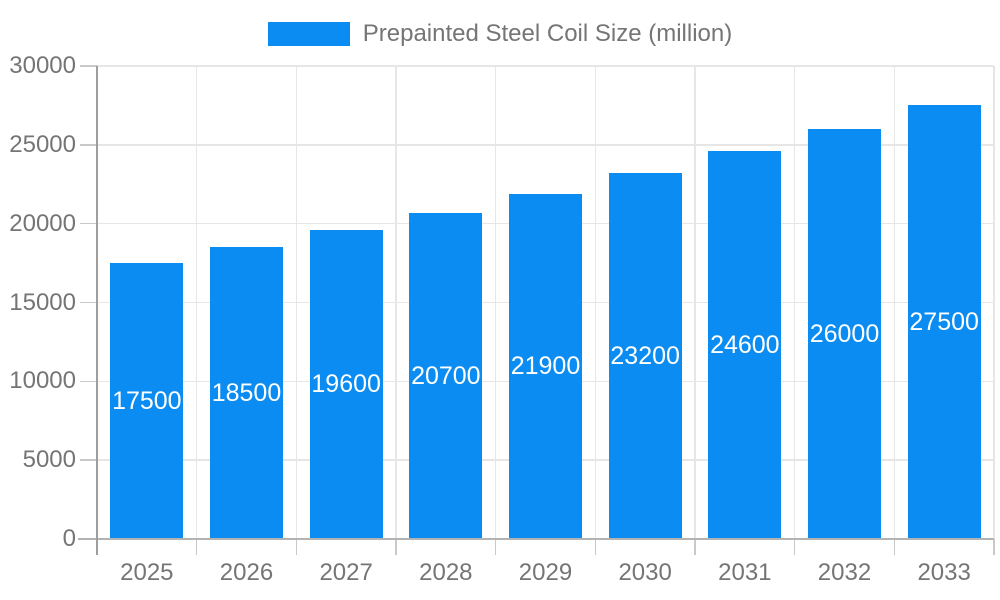 The height and width of the screenshot is (600, 1000). I want to click on y-tick-label: 30000, so click(42, 65).